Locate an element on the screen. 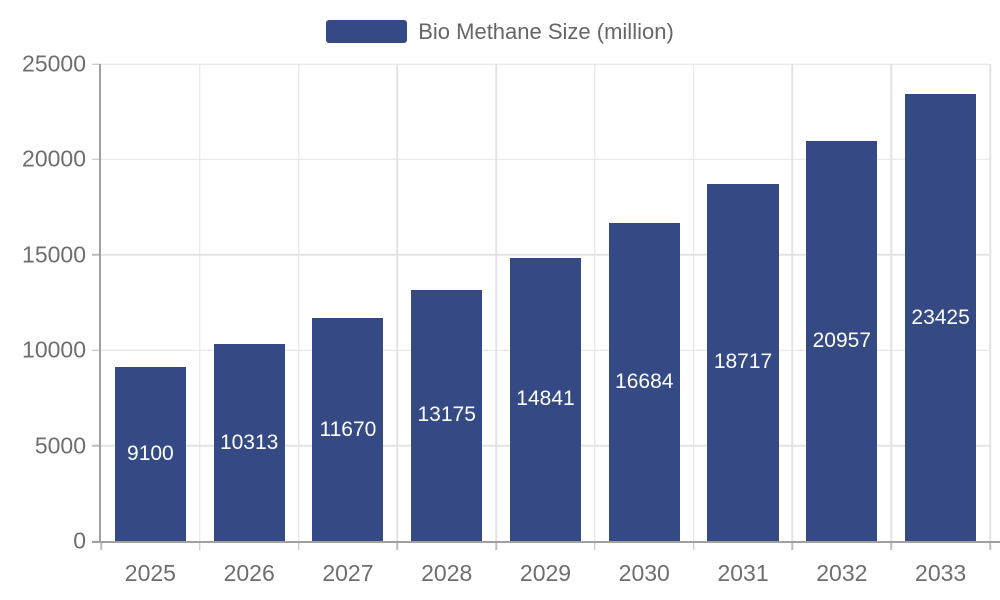 This screenshot has height=600, width=1000. x-axis-line is located at coordinates (546, 542).